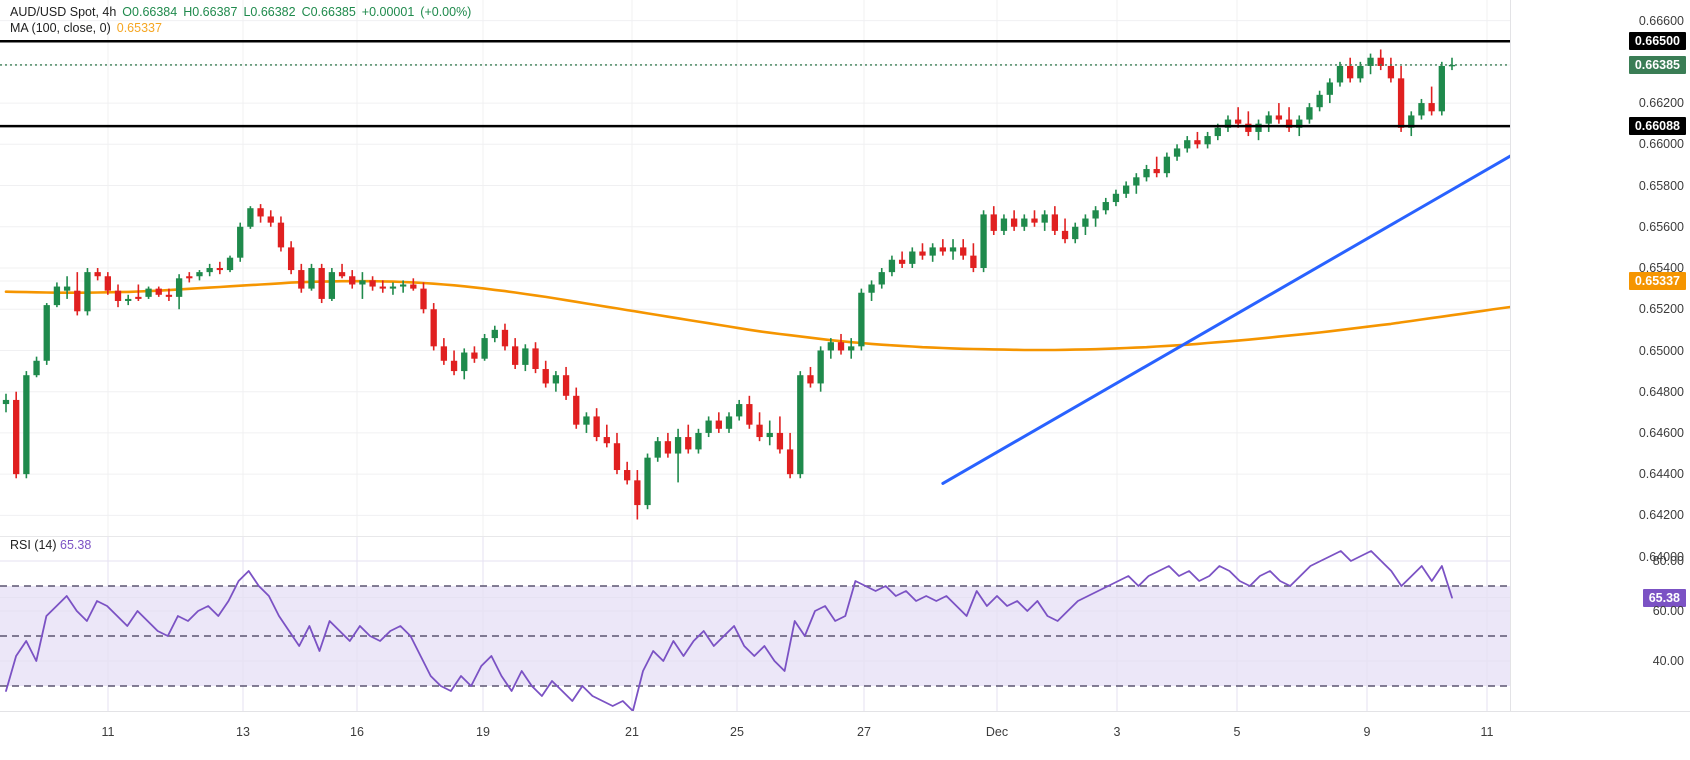  I want to click on time-axis-tick: 5, so click(1237, 732).